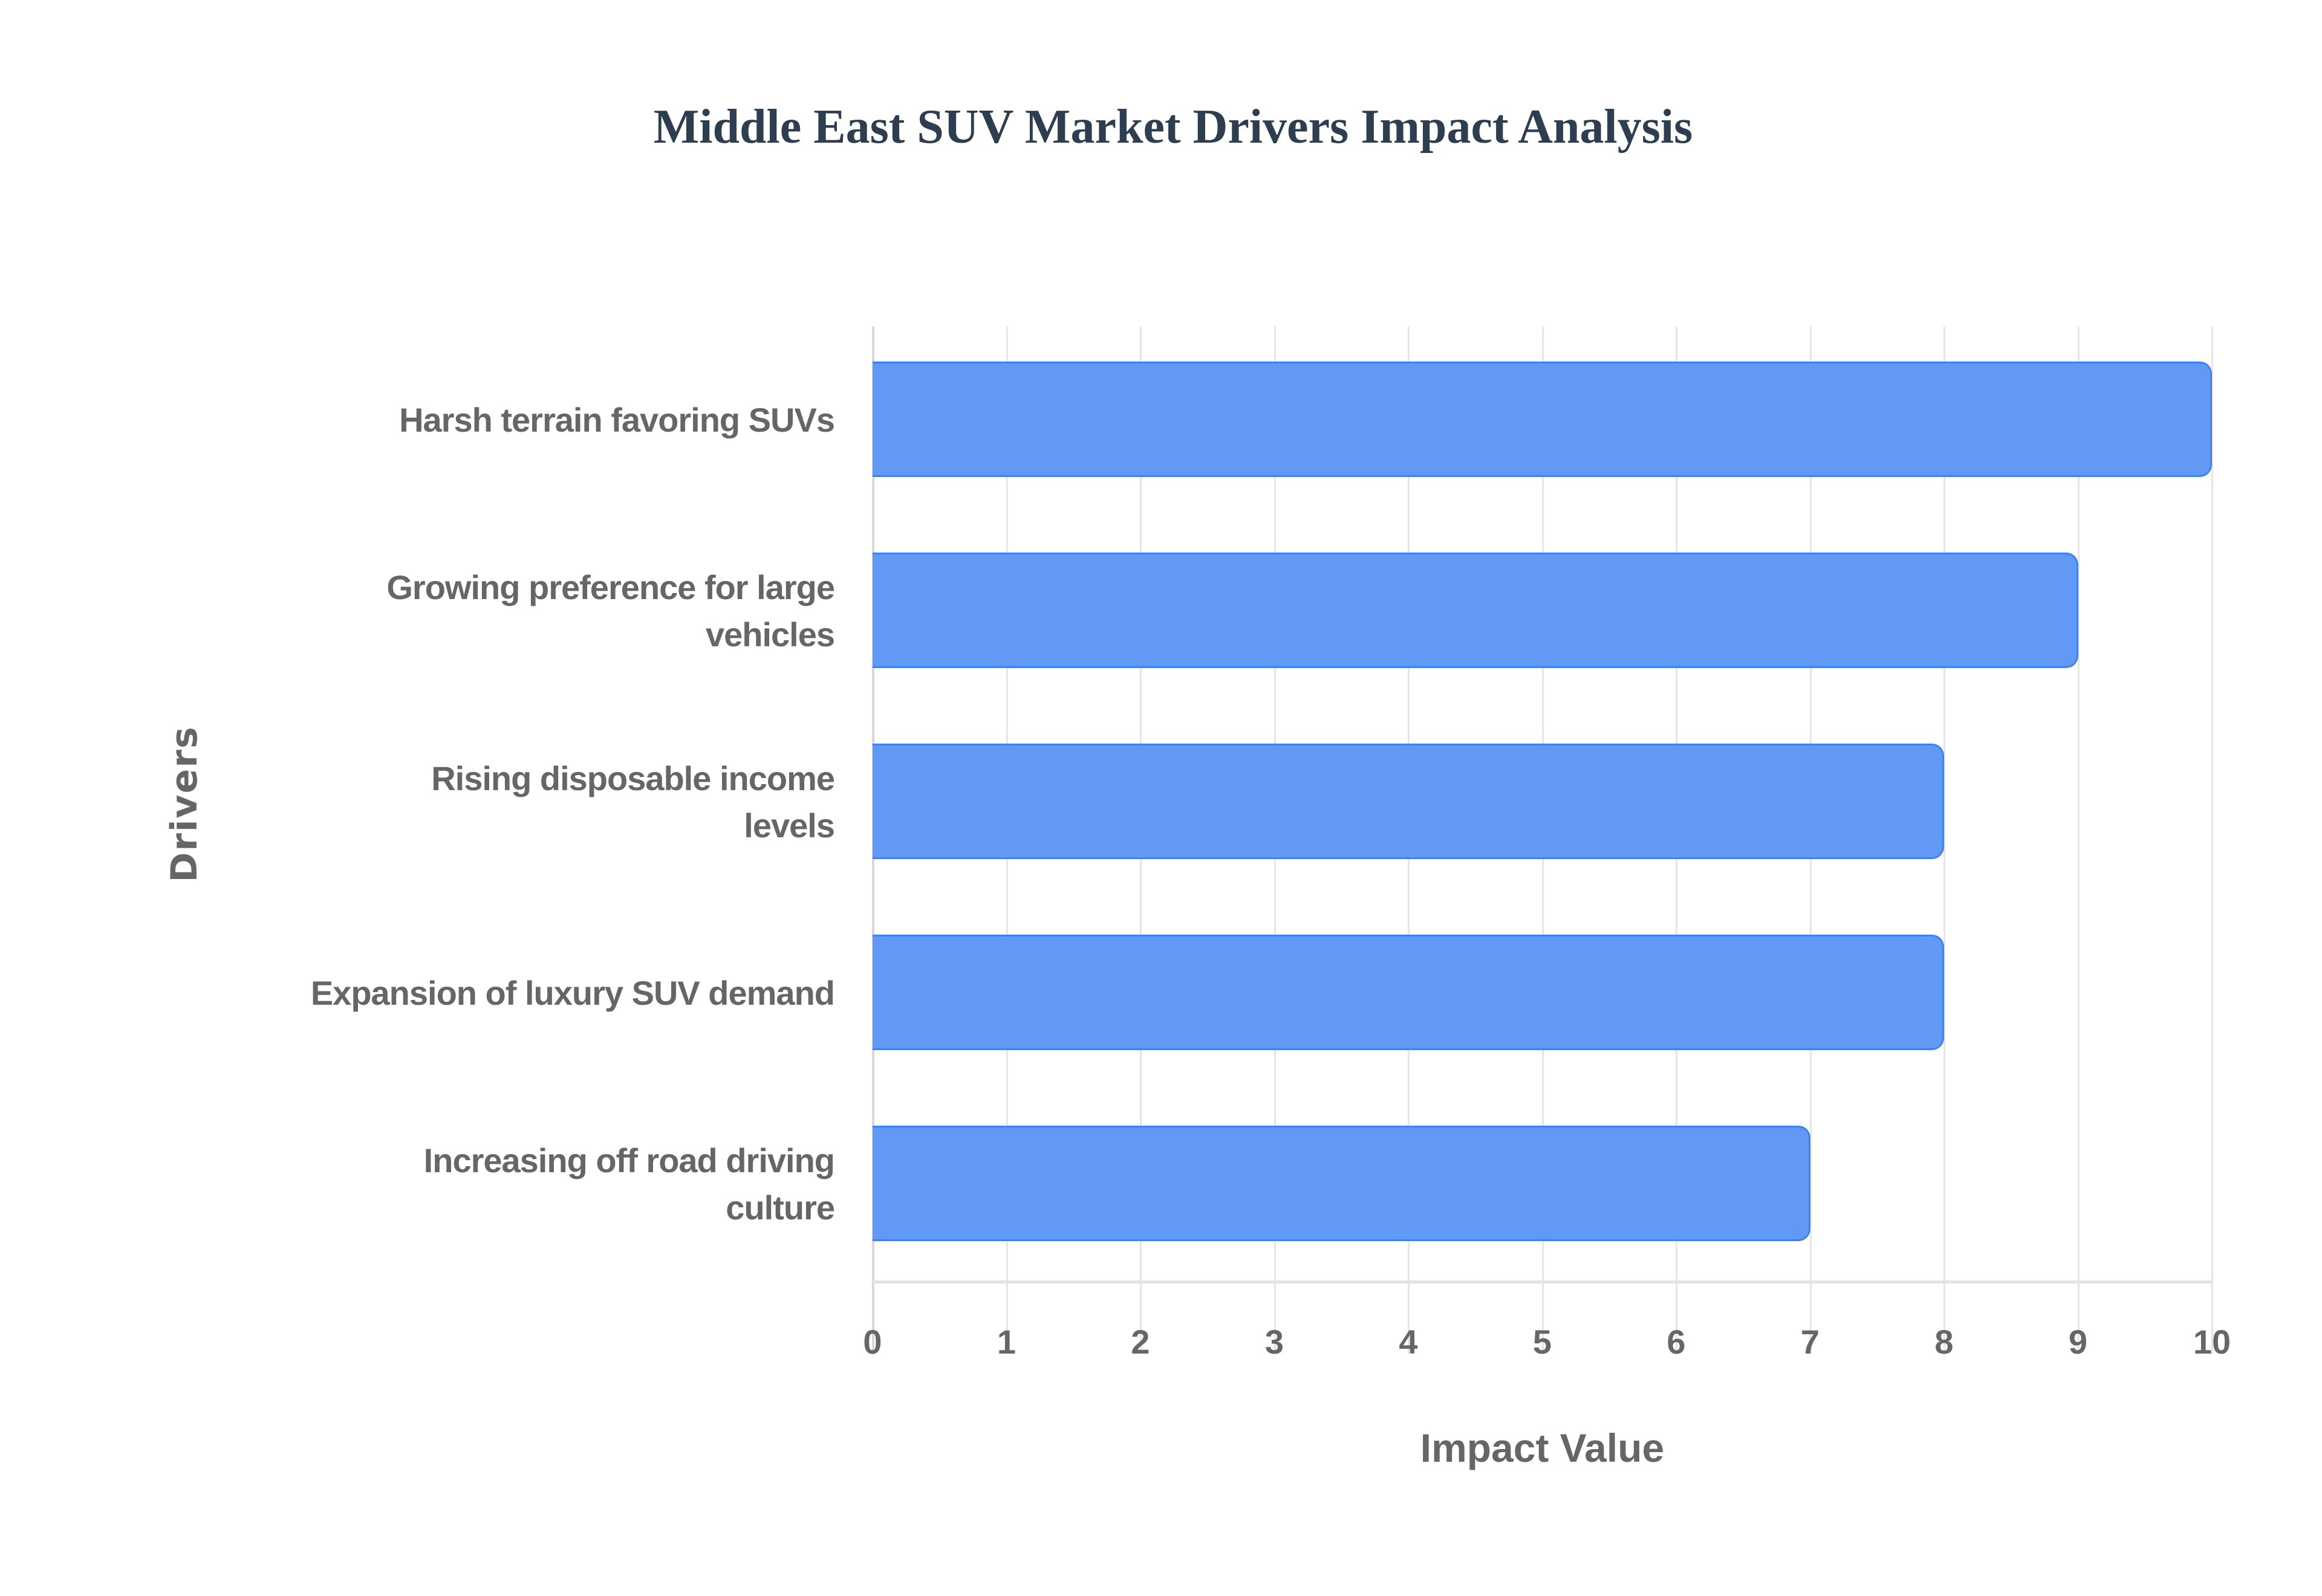 The height and width of the screenshot is (1596, 2322). What do you see at coordinates (2212, 1342) in the screenshot?
I see `x-tick-label: 10` at bounding box center [2212, 1342].